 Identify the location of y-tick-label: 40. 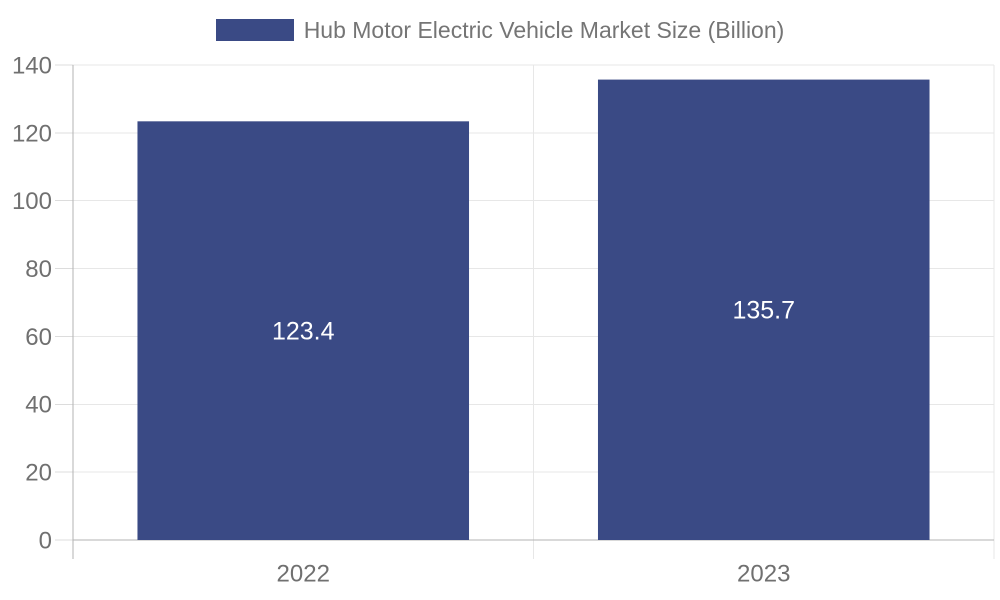
(38, 405).